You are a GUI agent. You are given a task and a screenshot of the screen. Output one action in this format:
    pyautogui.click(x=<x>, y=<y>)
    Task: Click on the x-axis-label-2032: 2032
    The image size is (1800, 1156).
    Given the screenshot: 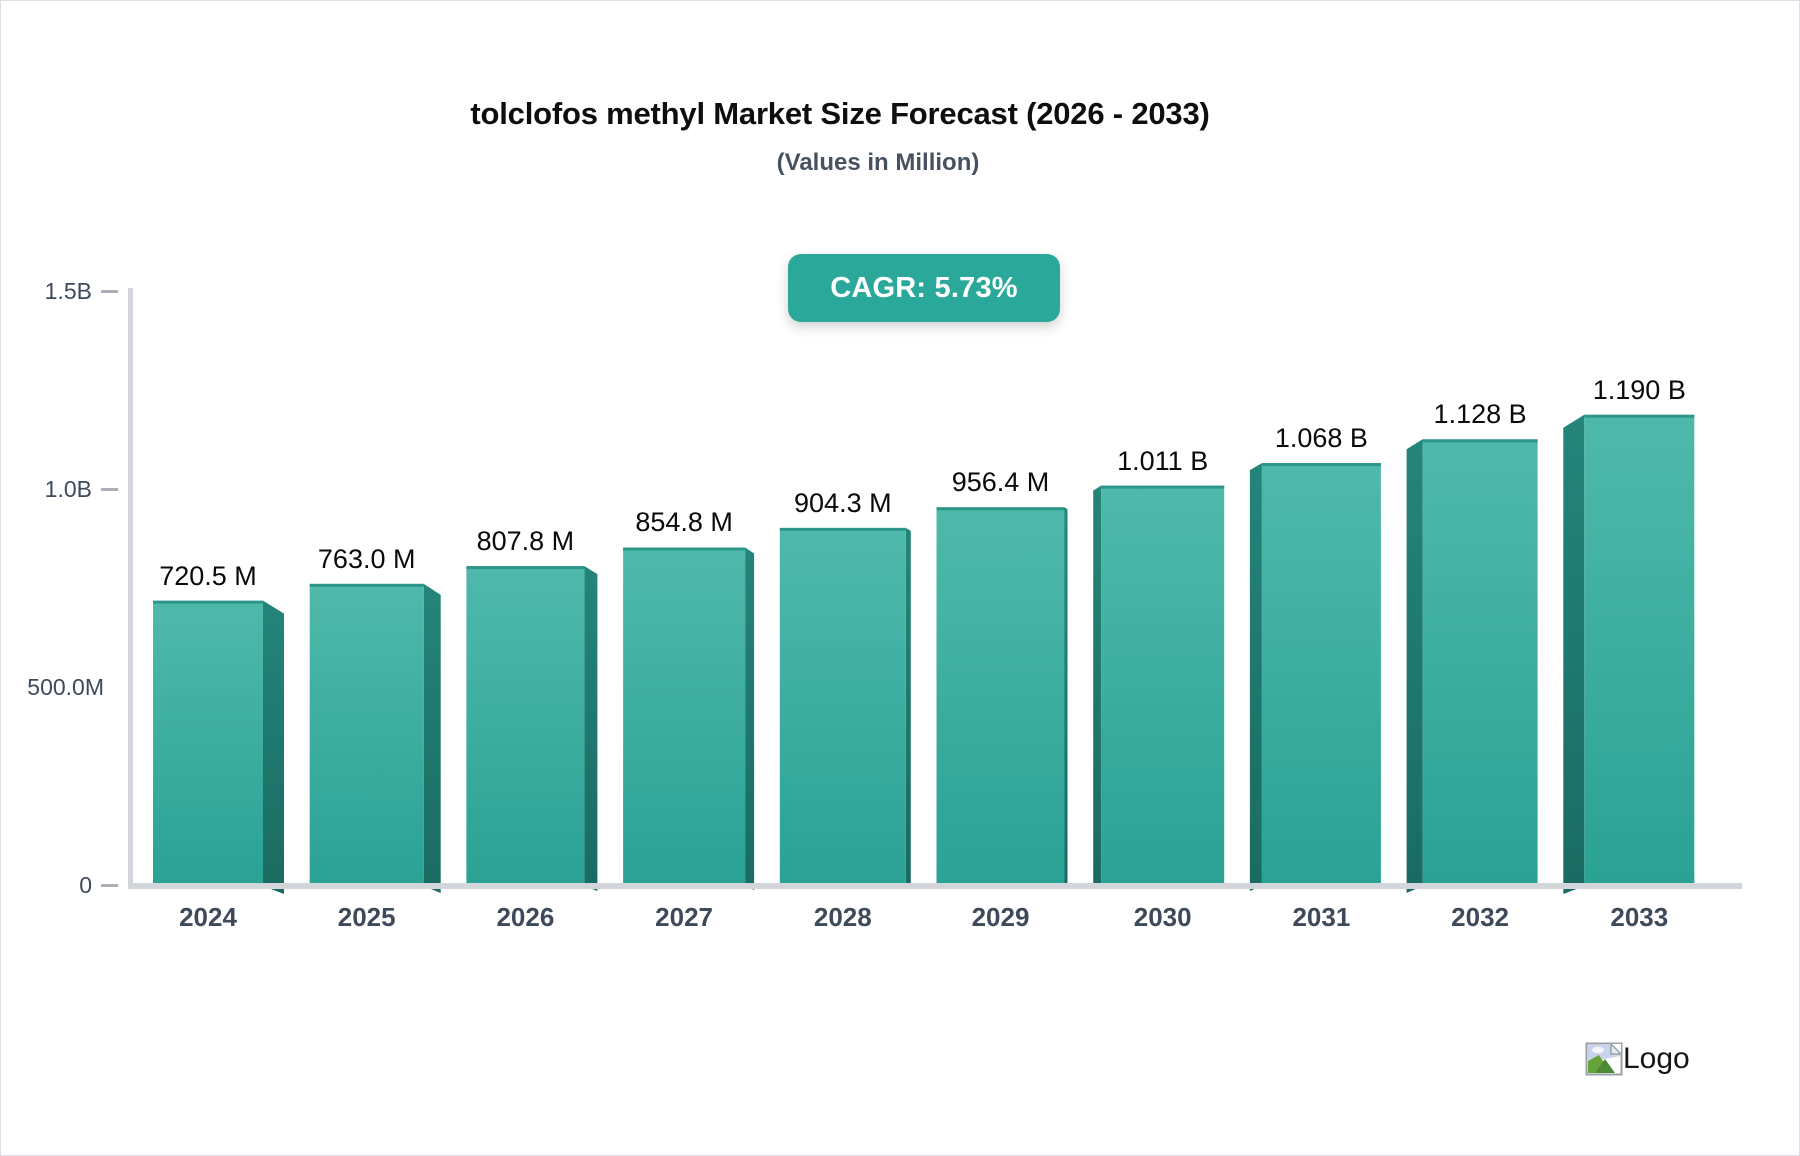 What is the action you would take?
    pyautogui.click(x=1480, y=917)
    